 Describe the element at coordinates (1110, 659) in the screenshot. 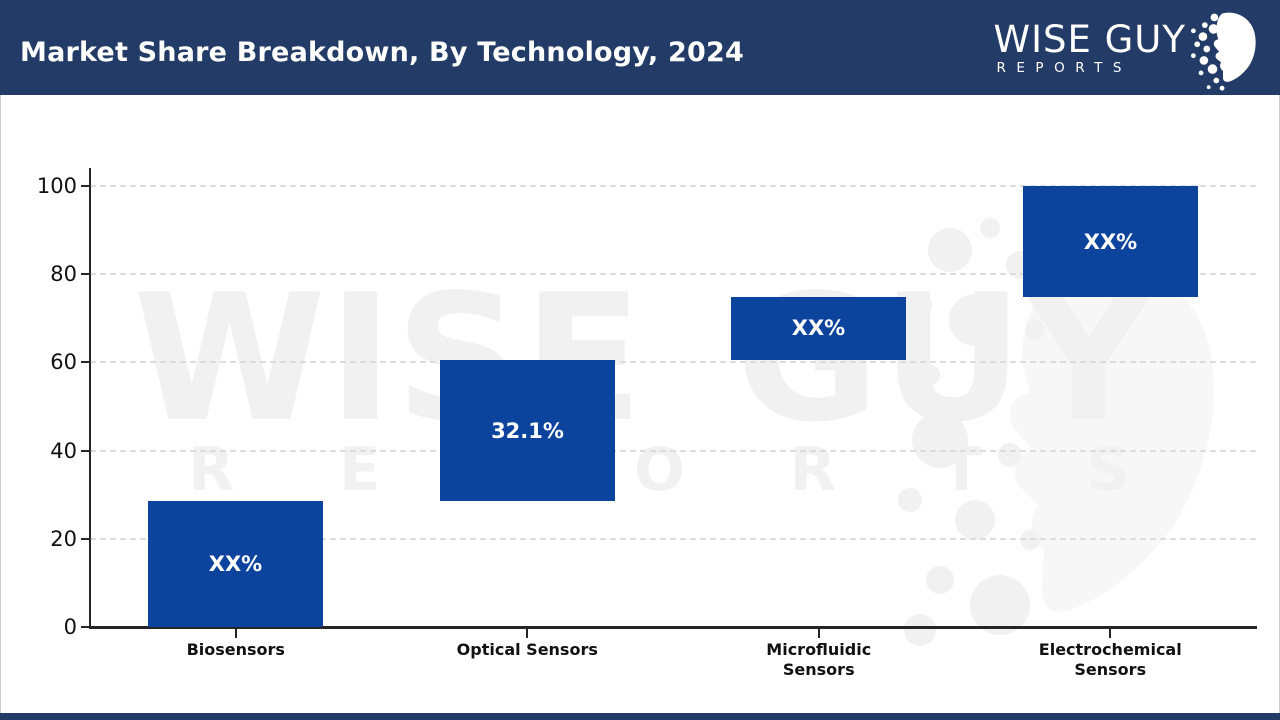

I see `x-category-label: Electrochemical Sensors` at that location.